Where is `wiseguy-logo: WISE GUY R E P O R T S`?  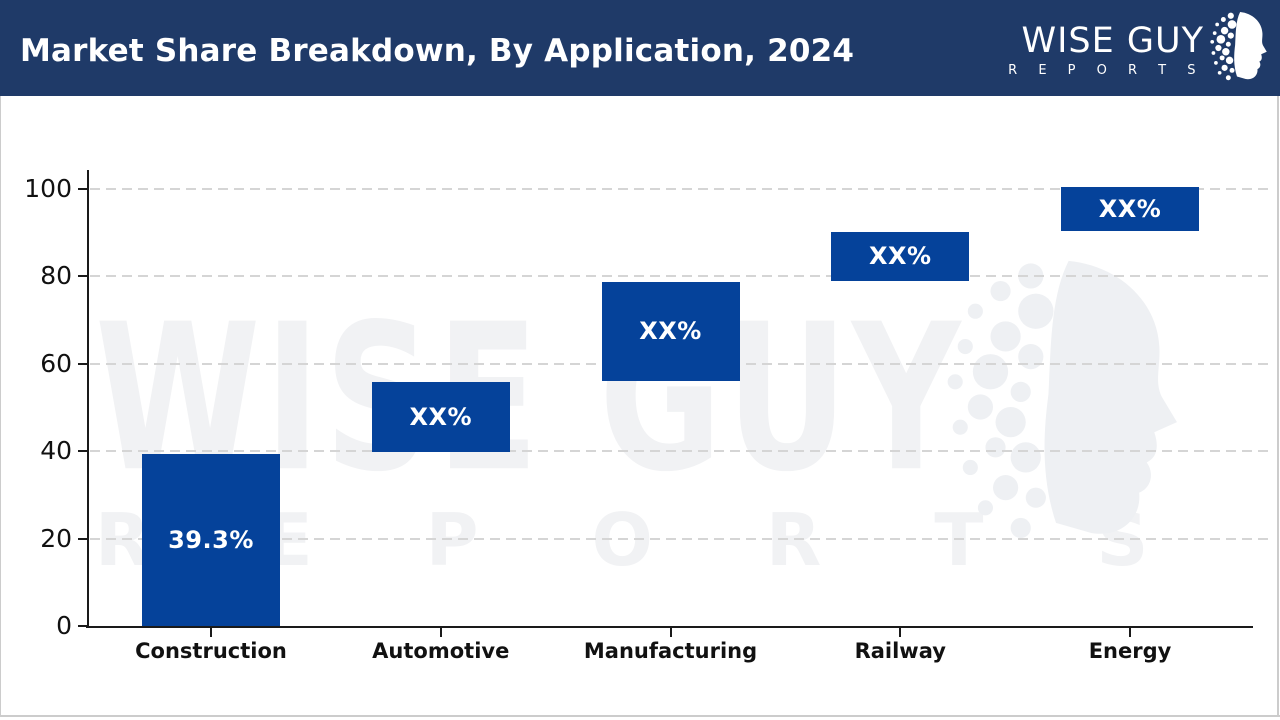 wiseguy-logo: WISE GUY R E P O R T S is located at coordinates (1139, 48).